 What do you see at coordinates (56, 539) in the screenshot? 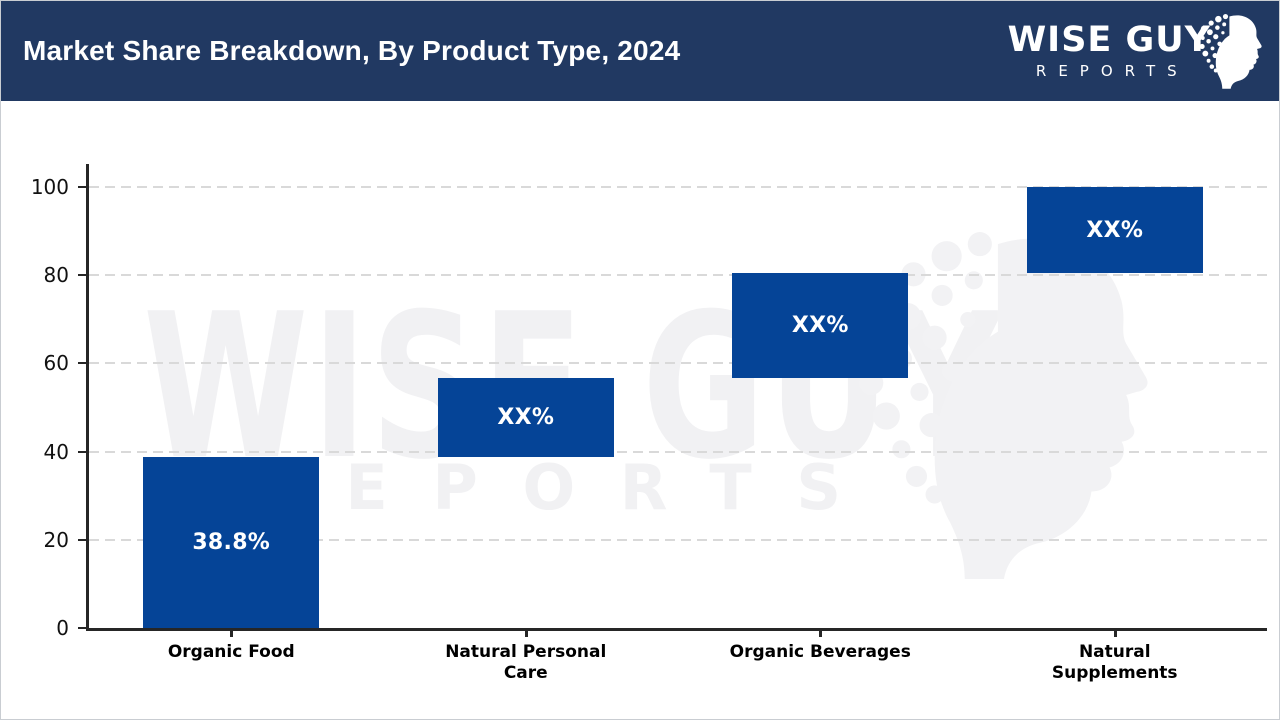
I see `y-tick-label-20: 20` at bounding box center [56, 539].